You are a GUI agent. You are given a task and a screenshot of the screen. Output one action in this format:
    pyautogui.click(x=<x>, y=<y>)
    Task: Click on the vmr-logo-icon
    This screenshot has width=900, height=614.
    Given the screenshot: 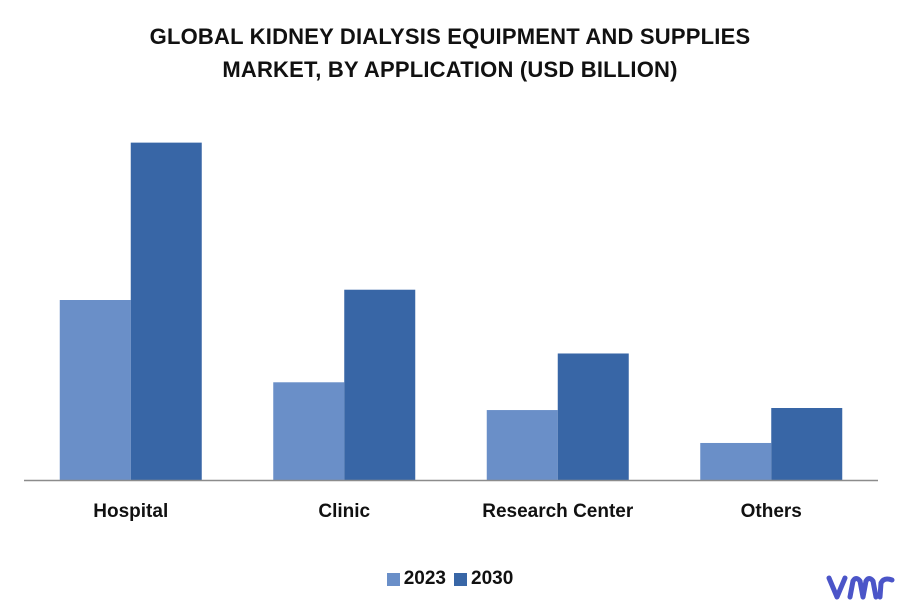 What is the action you would take?
    pyautogui.click(x=860, y=587)
    